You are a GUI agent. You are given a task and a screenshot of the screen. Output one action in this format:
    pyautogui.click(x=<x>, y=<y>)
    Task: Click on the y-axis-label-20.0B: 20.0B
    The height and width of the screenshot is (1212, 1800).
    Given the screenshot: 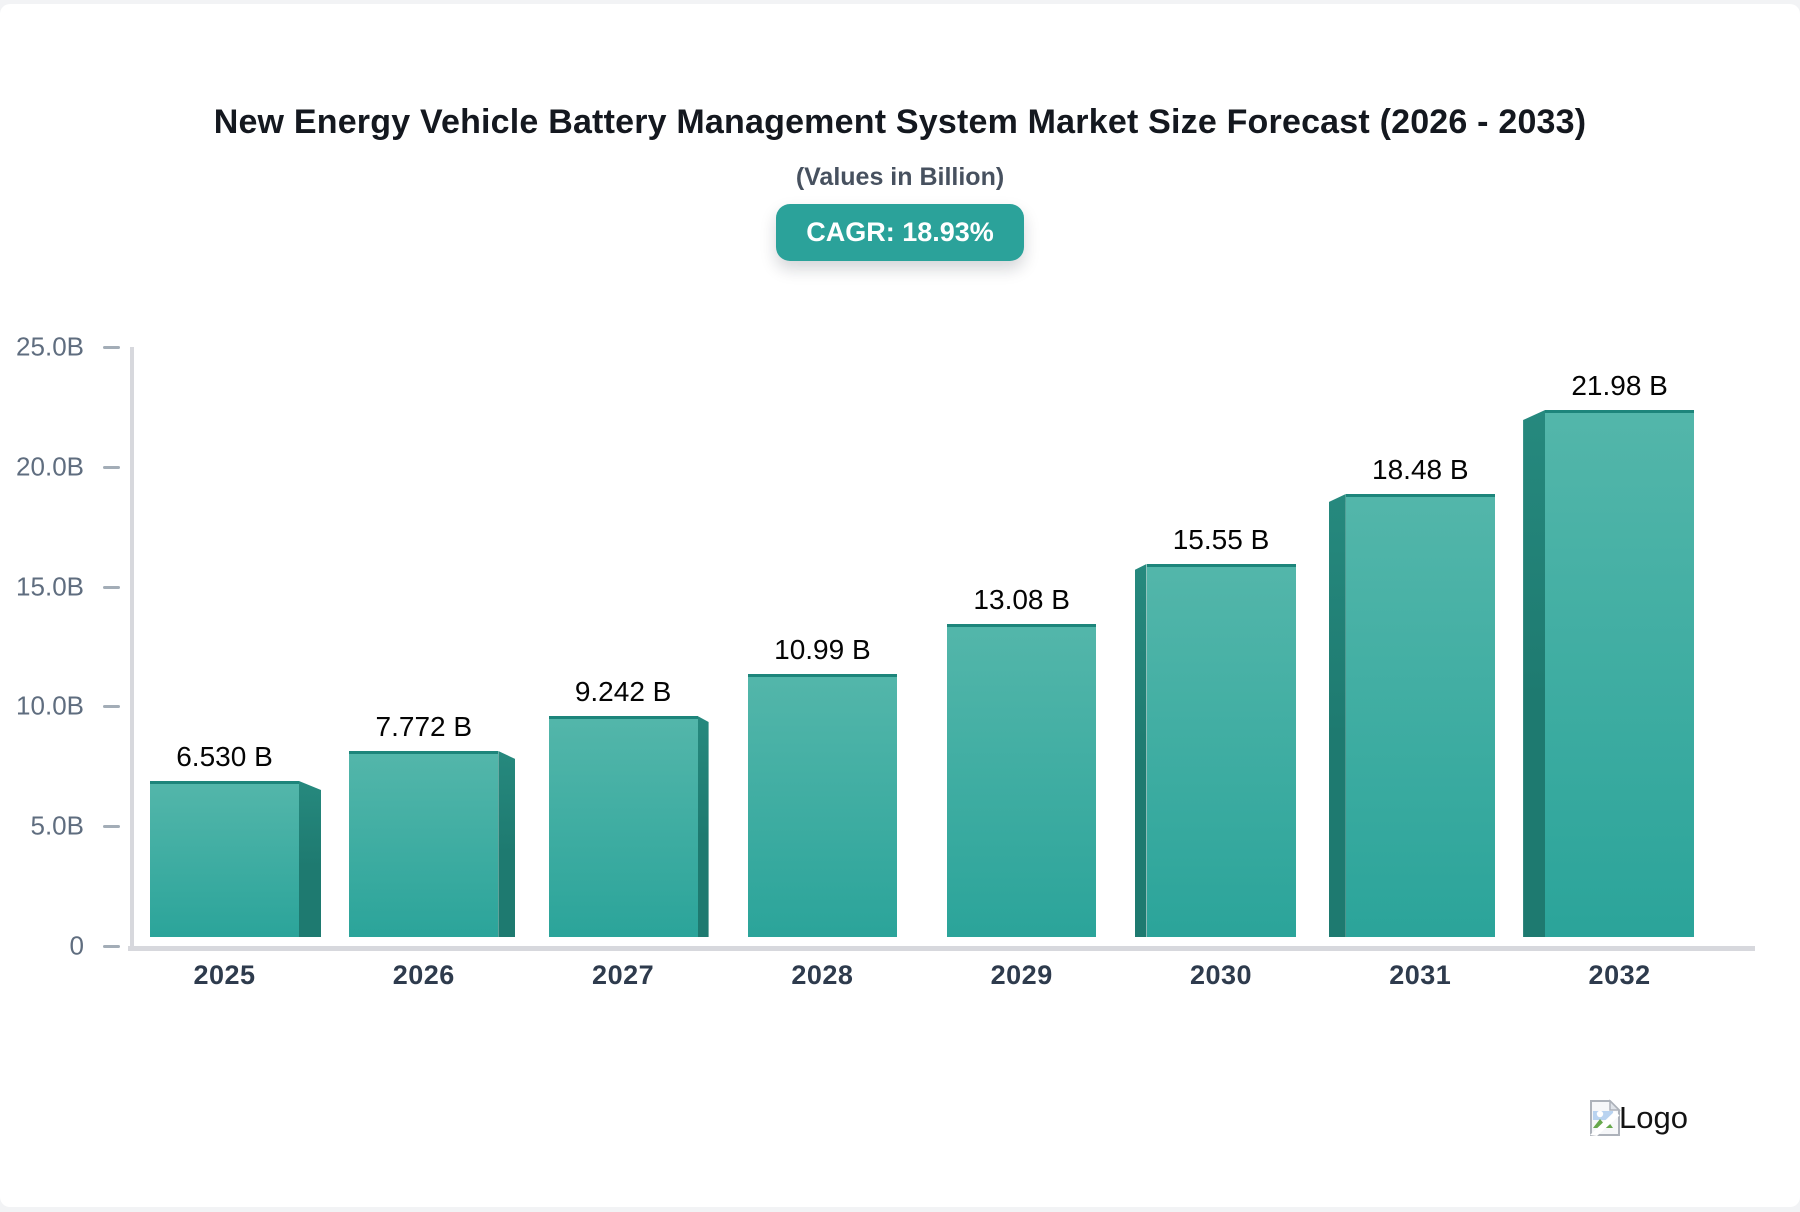 What is the action you would take?
    pyautogui.click(x=50, y=466)
    